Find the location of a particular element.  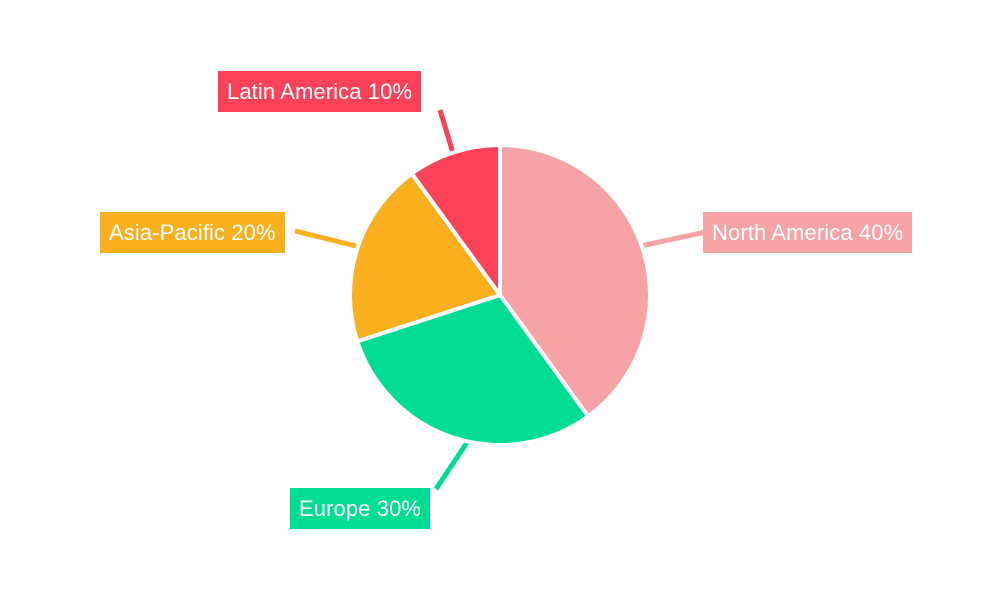

pie-slice-asia-pacific is located at coordinates (425, 257).